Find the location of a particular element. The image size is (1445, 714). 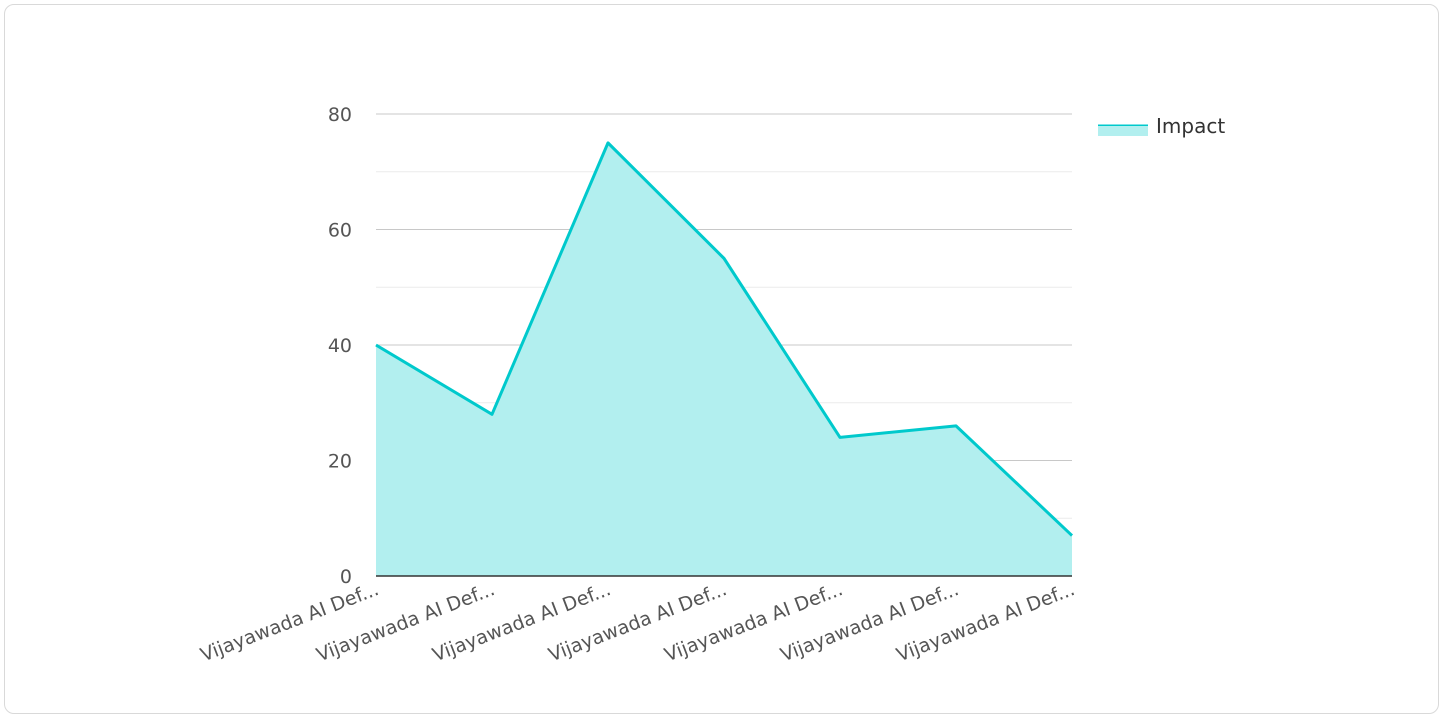

y-tick-label: 80 is located at coordinates (340, 115).